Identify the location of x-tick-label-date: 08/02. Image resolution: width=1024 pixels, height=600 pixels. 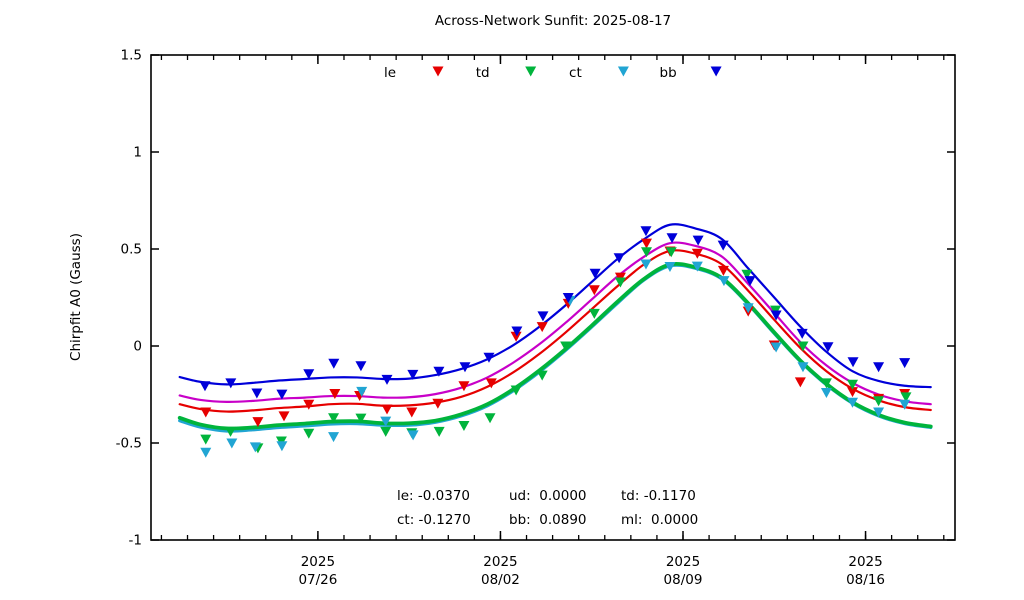
(500, 580).